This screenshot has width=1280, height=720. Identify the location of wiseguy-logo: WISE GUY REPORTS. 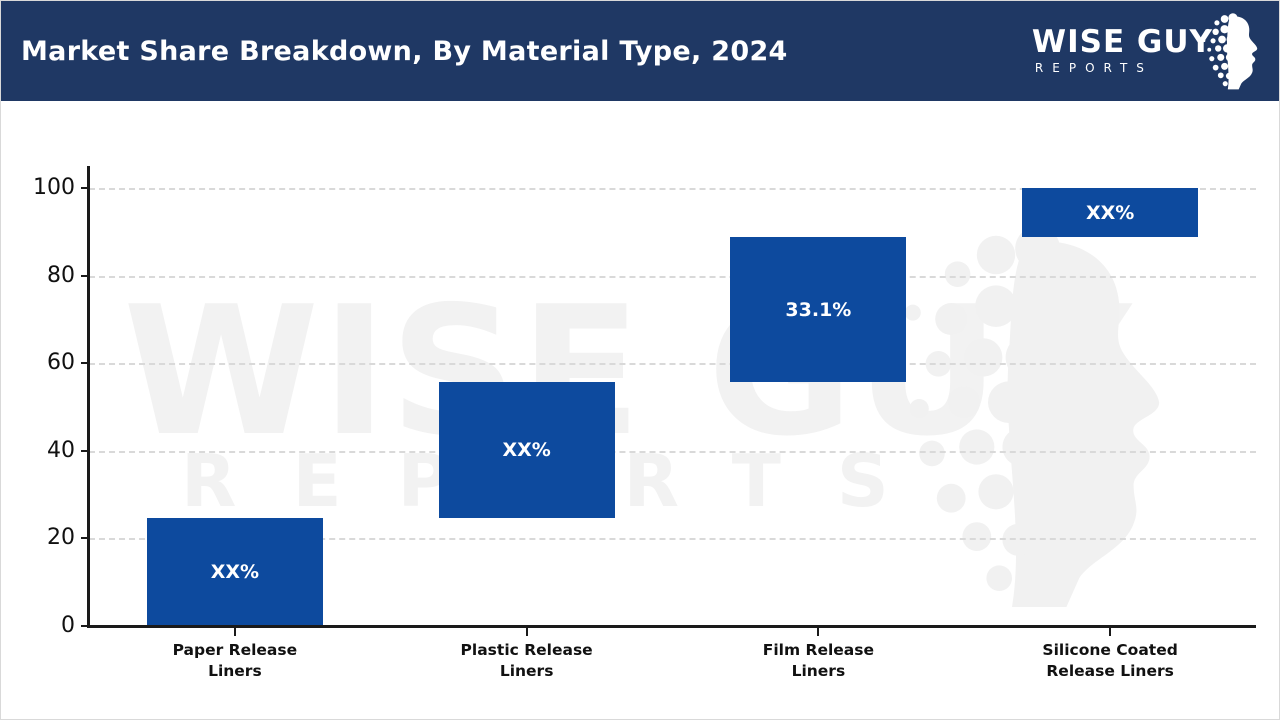
(1147, 51).